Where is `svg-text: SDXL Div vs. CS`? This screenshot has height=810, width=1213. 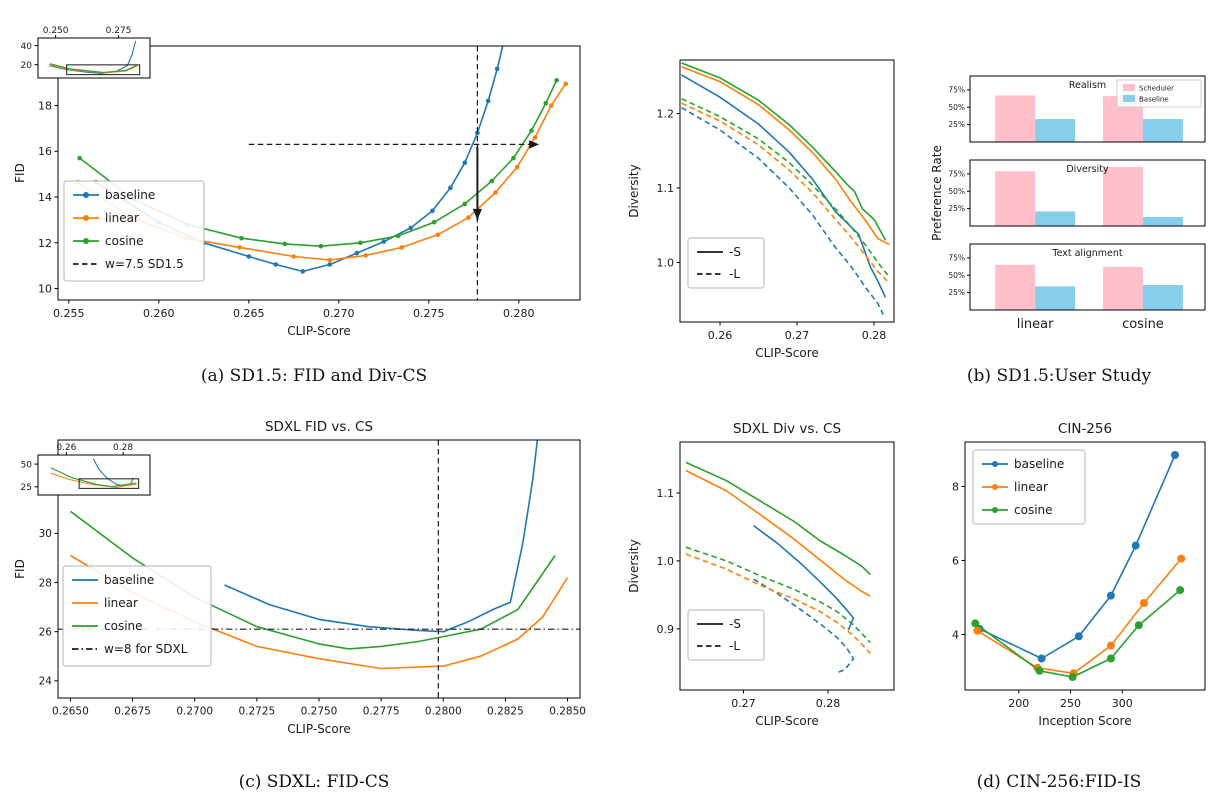 svg-text: SDXL Div vs. CS is located at coordinates (787, 429).